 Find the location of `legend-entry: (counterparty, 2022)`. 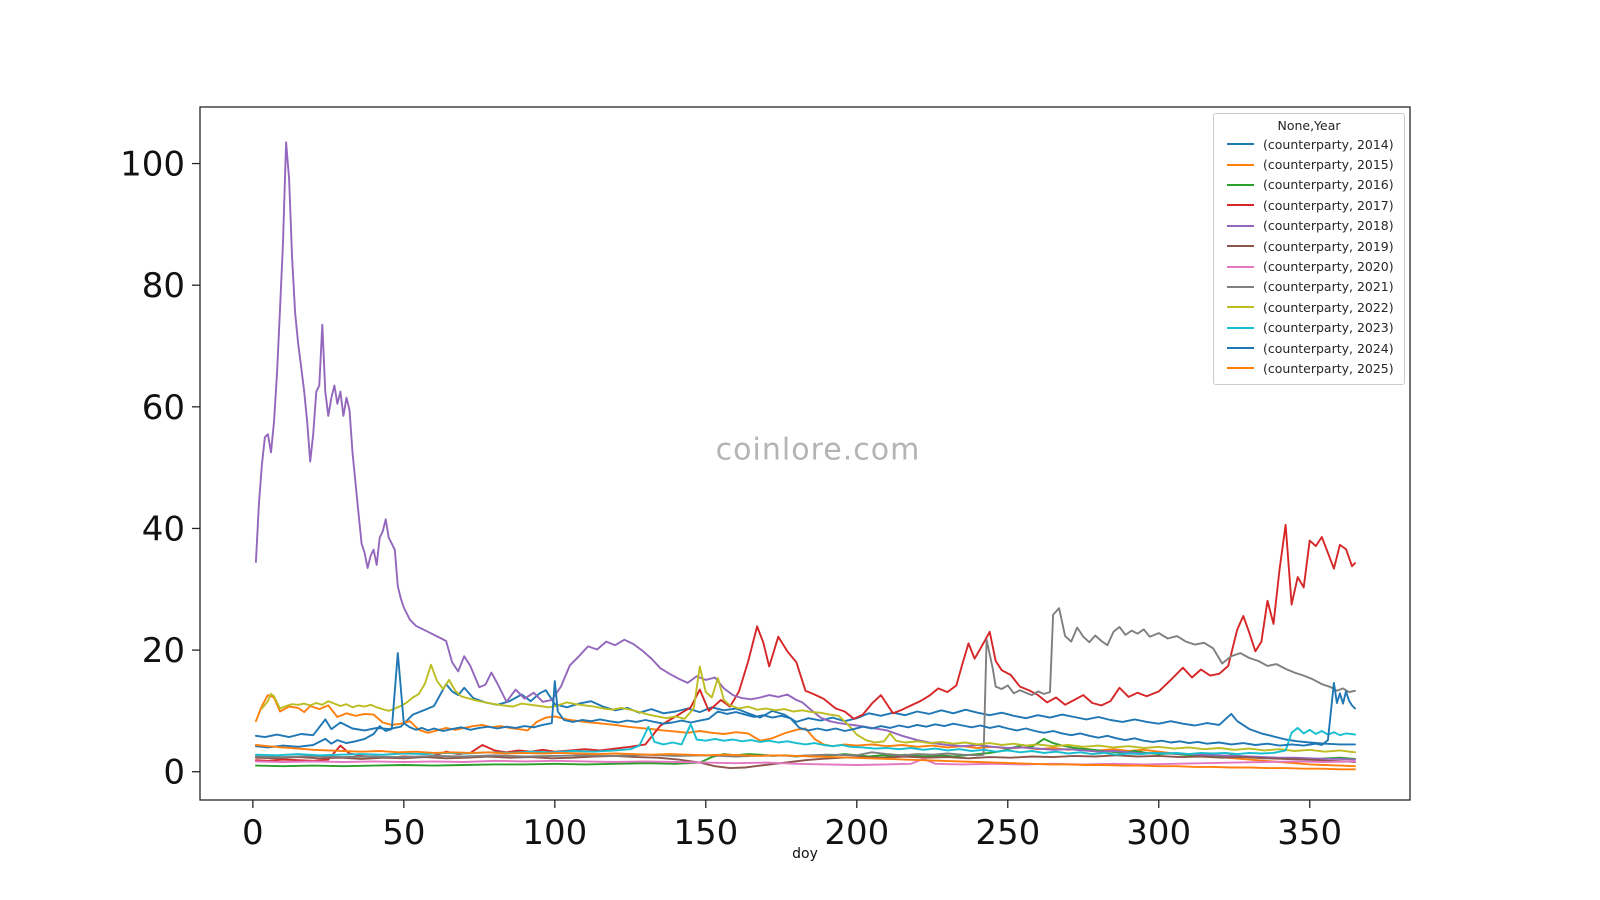

legend-entry: (counterparty, 2022) is located at coordinates (1309, 307).